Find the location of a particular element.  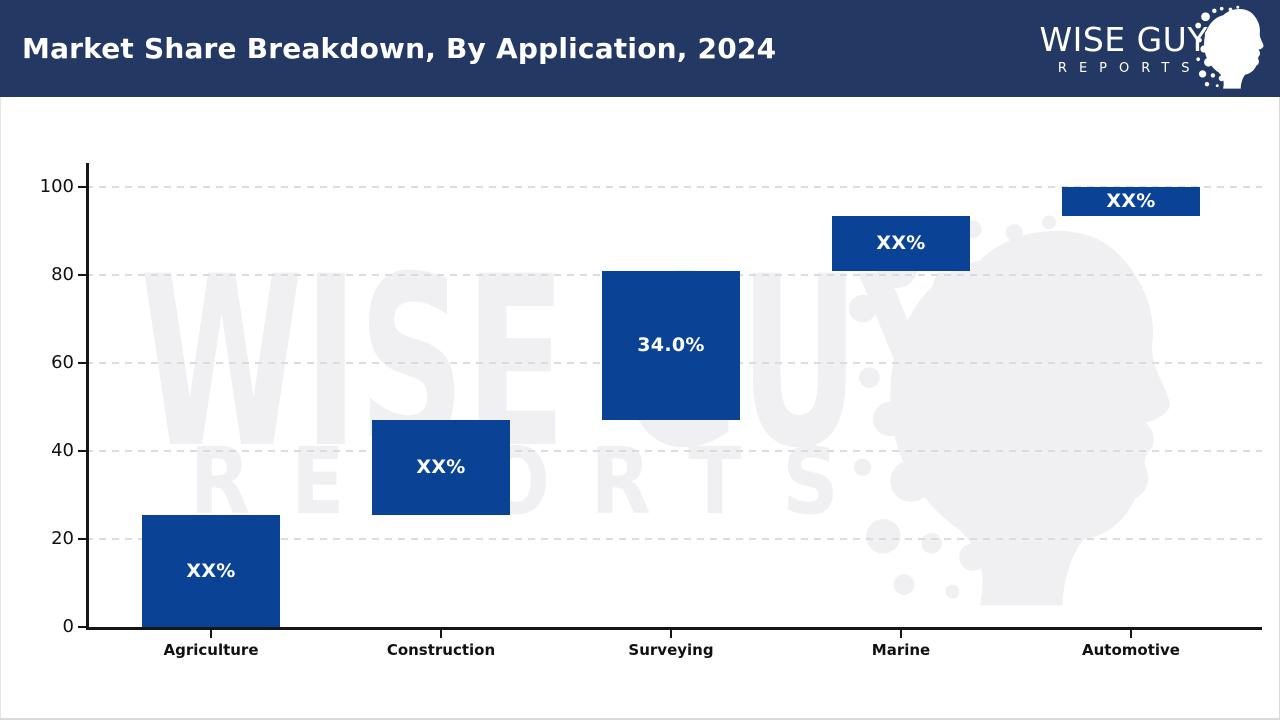

bar-automotive: XX% is located at coordinates (1131, 201).